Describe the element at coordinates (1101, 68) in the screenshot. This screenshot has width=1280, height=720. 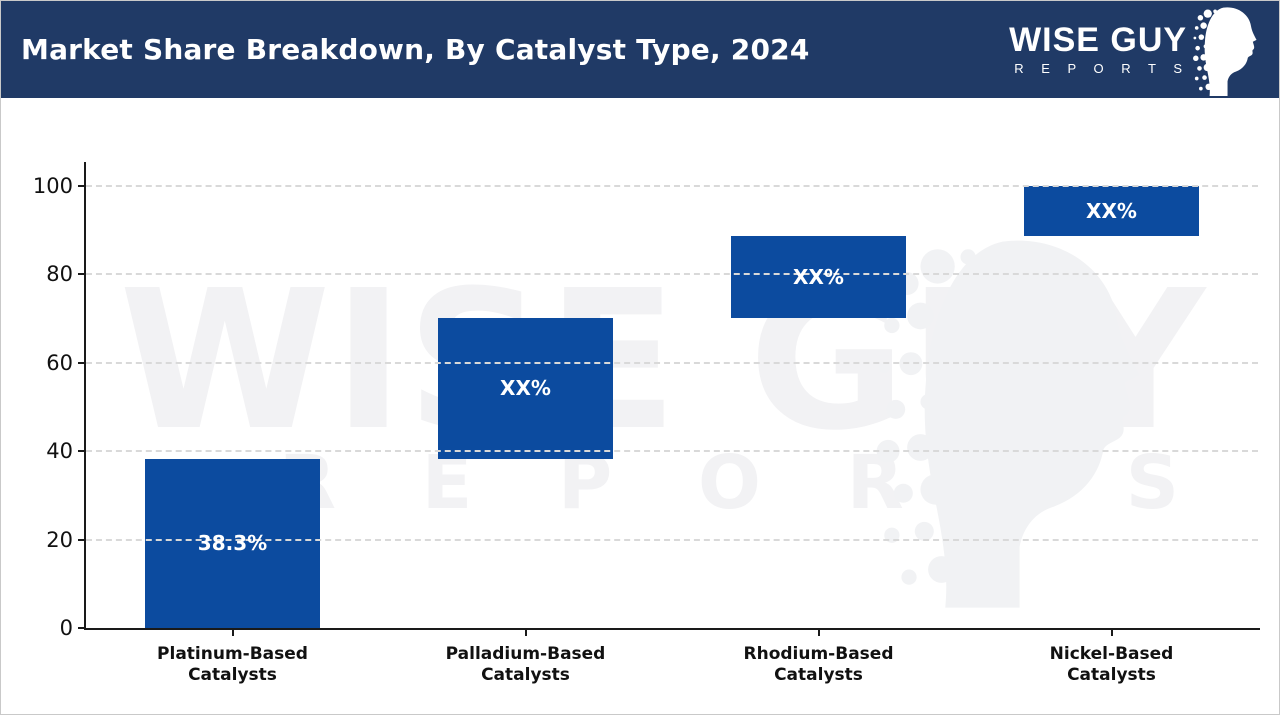
I see `logo-reports-line: R E P O R T S` at that location.